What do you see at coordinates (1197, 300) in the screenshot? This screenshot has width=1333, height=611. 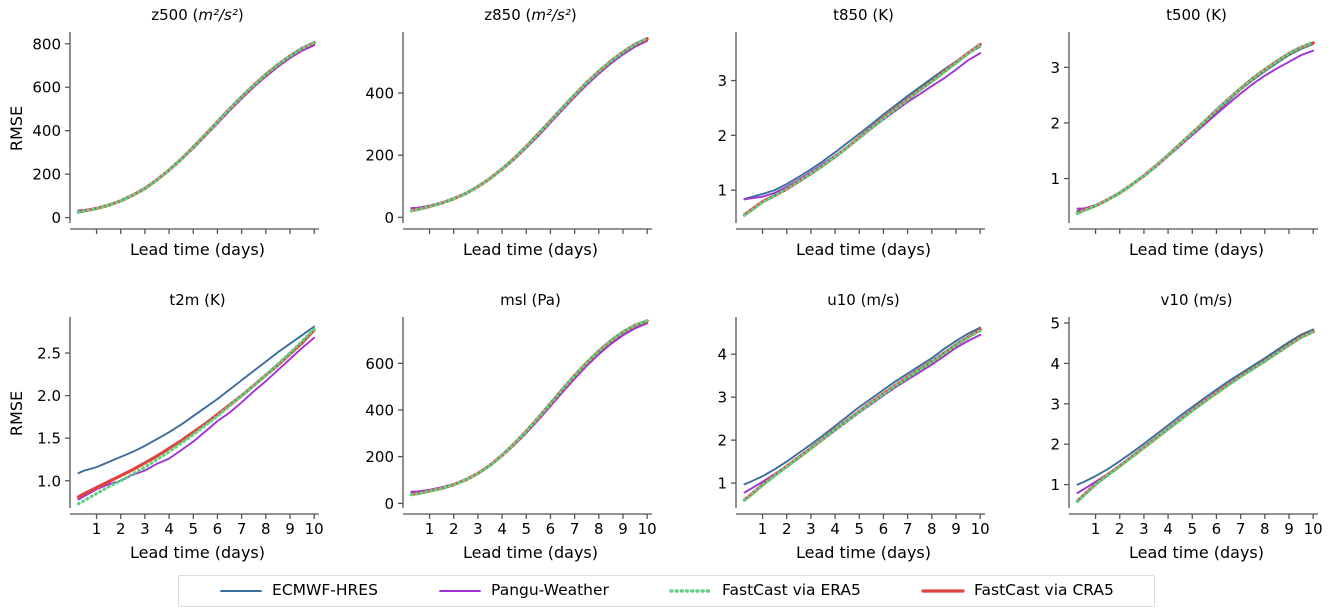 I see `panel-title: v10 (m/s)` at bounding box center [1197, 300].